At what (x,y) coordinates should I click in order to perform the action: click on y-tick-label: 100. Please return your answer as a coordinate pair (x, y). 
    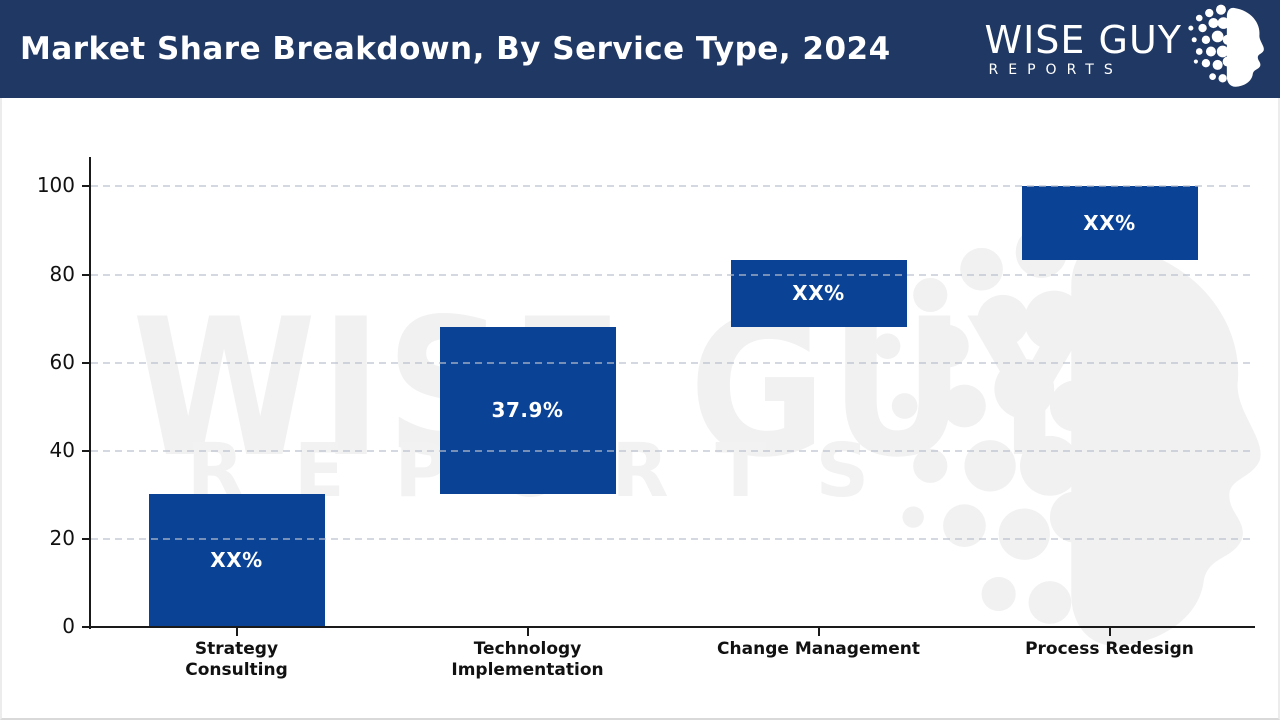
    Looking at the image, I should click on (55, 185).